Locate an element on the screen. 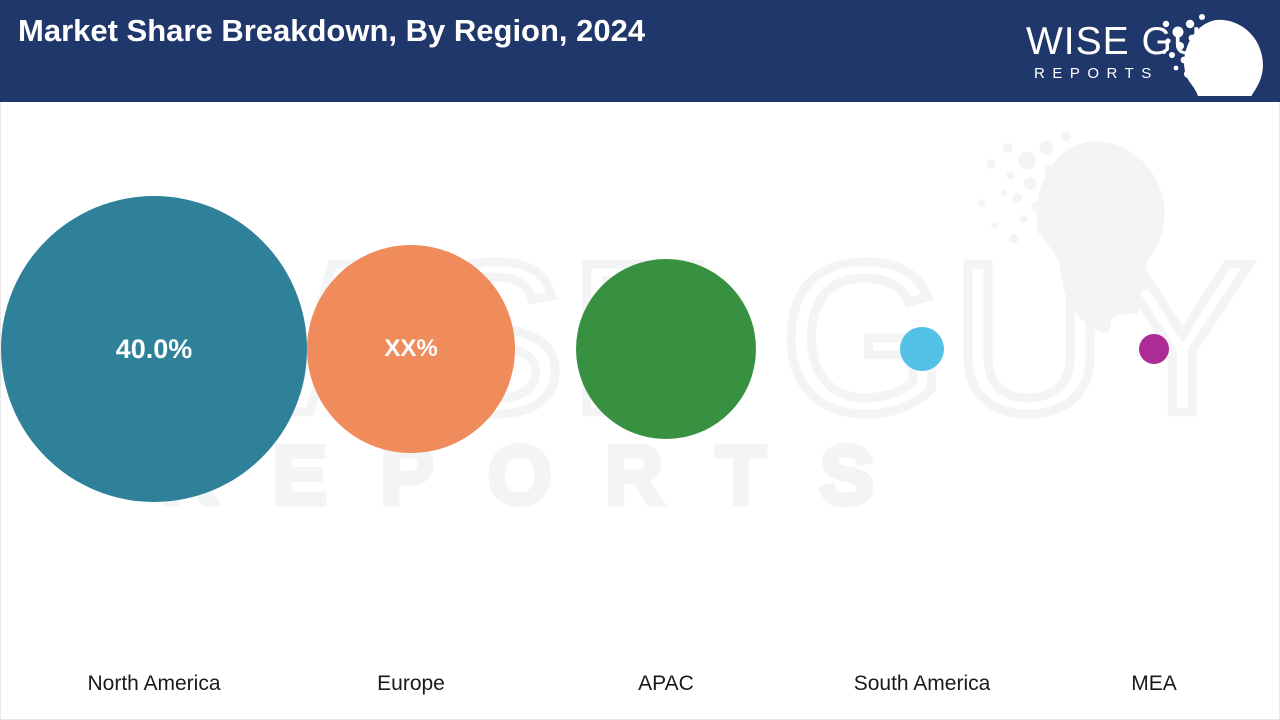 Image resolution: width=1280 pixels, height=720 pixels. wise-guy-reports-logo: WISE GUY REPORTS is located at coordinates (1145, 52).